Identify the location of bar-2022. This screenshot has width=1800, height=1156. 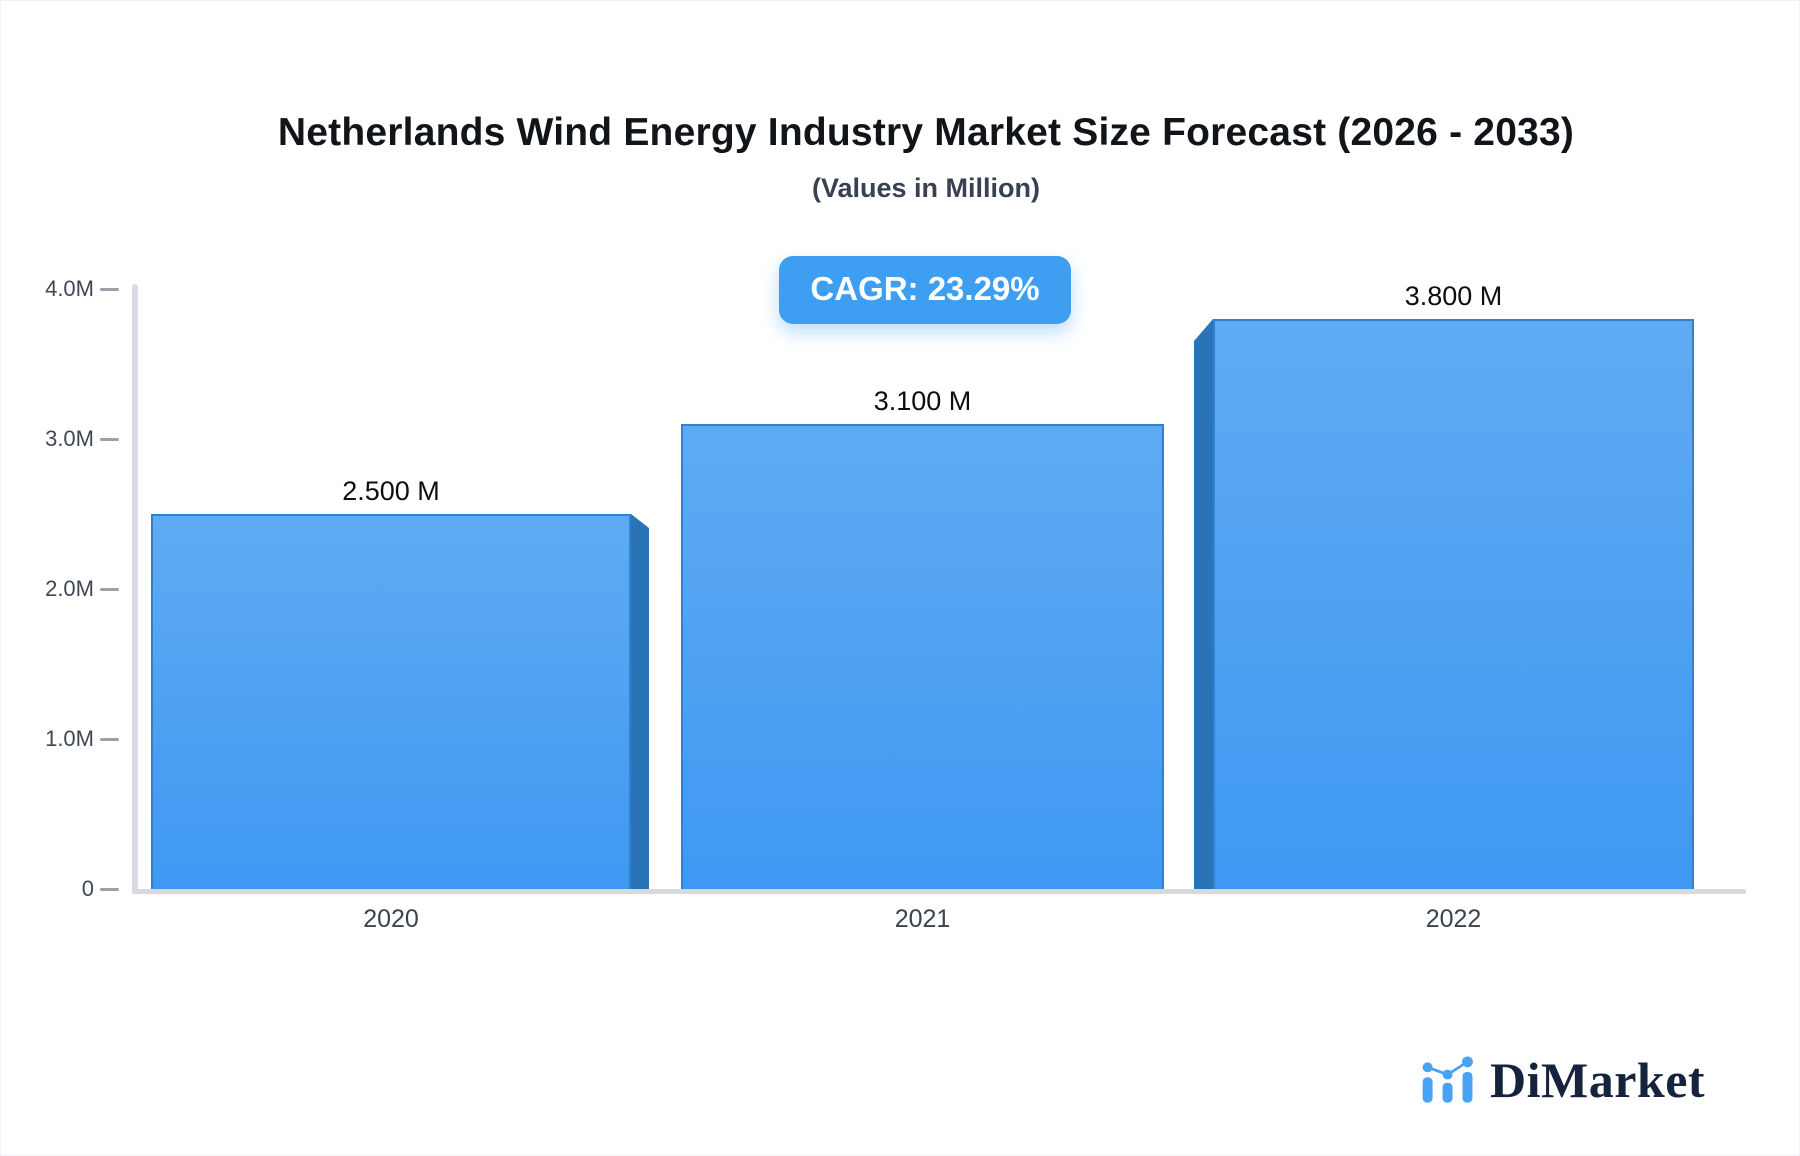
(1453, 604).